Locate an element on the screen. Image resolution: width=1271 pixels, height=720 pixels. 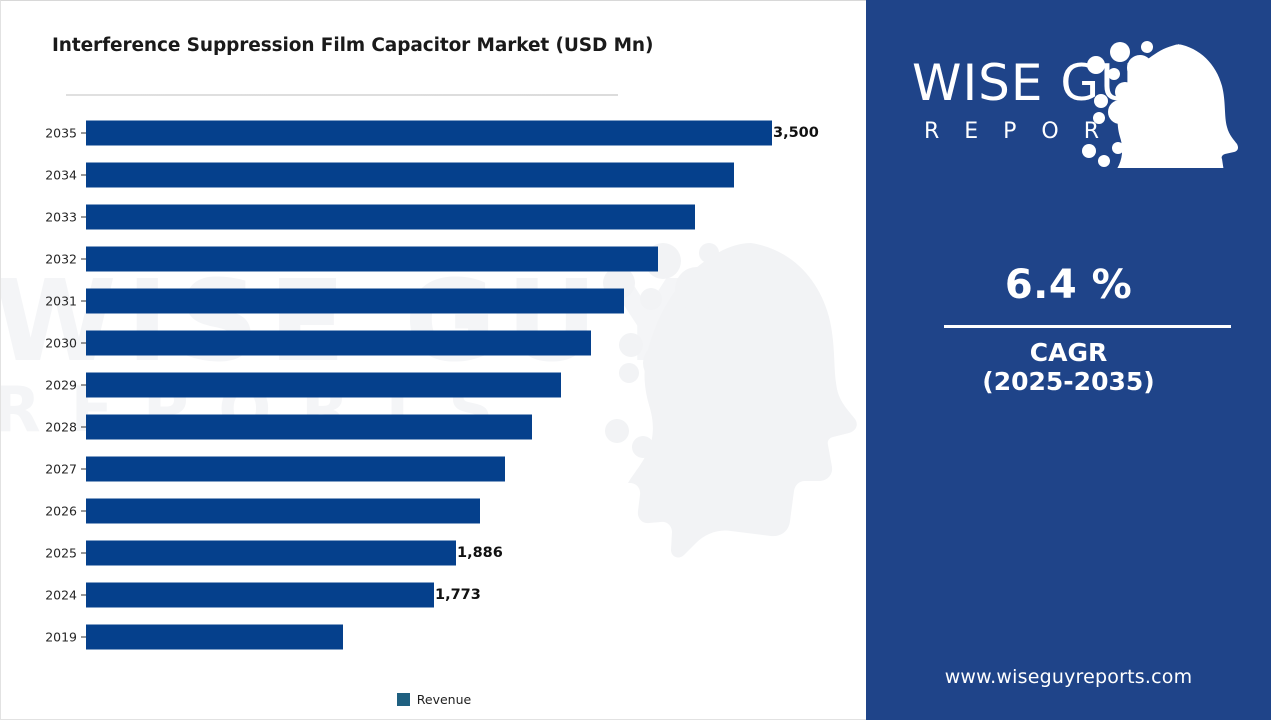
chart-row: 2031 is located at coordinates (433, 301).